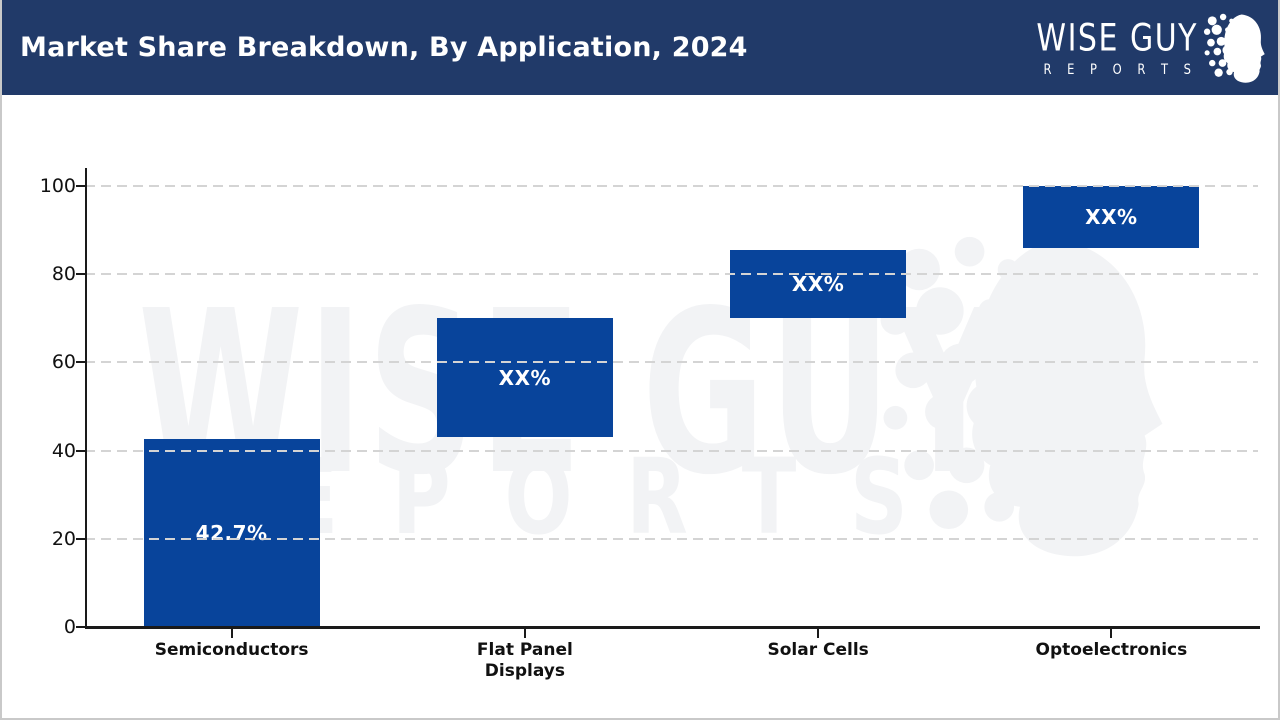  Describe the element at coordinates (818, 650) in the screenshot. I see `x-category-label: Solar Cells` at that location.